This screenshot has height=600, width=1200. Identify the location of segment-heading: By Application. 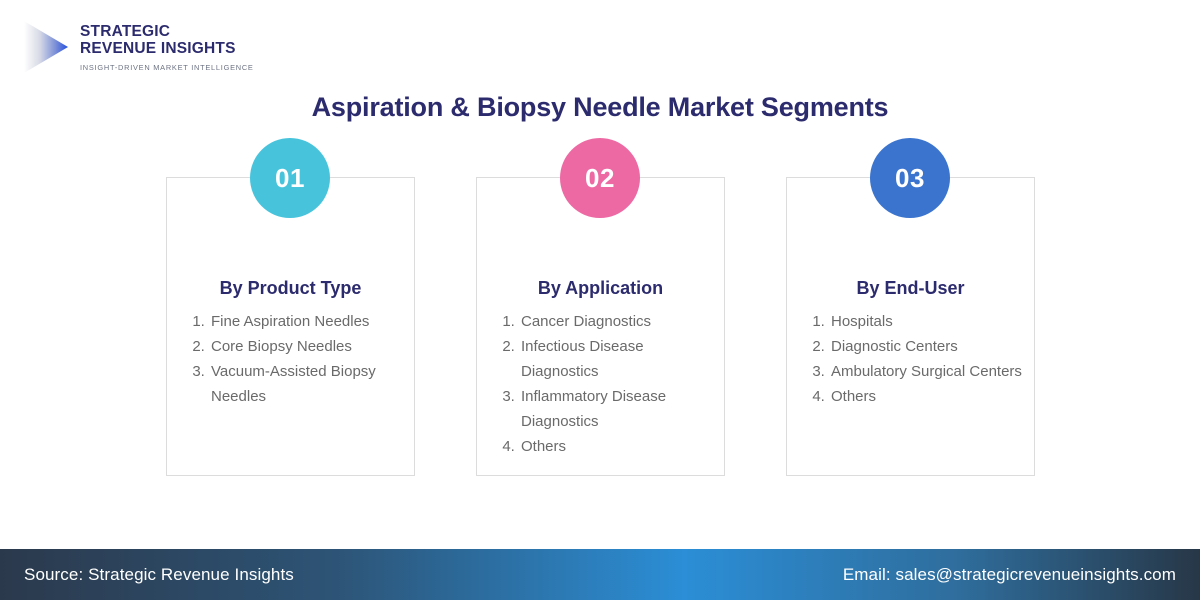
(600, 288).